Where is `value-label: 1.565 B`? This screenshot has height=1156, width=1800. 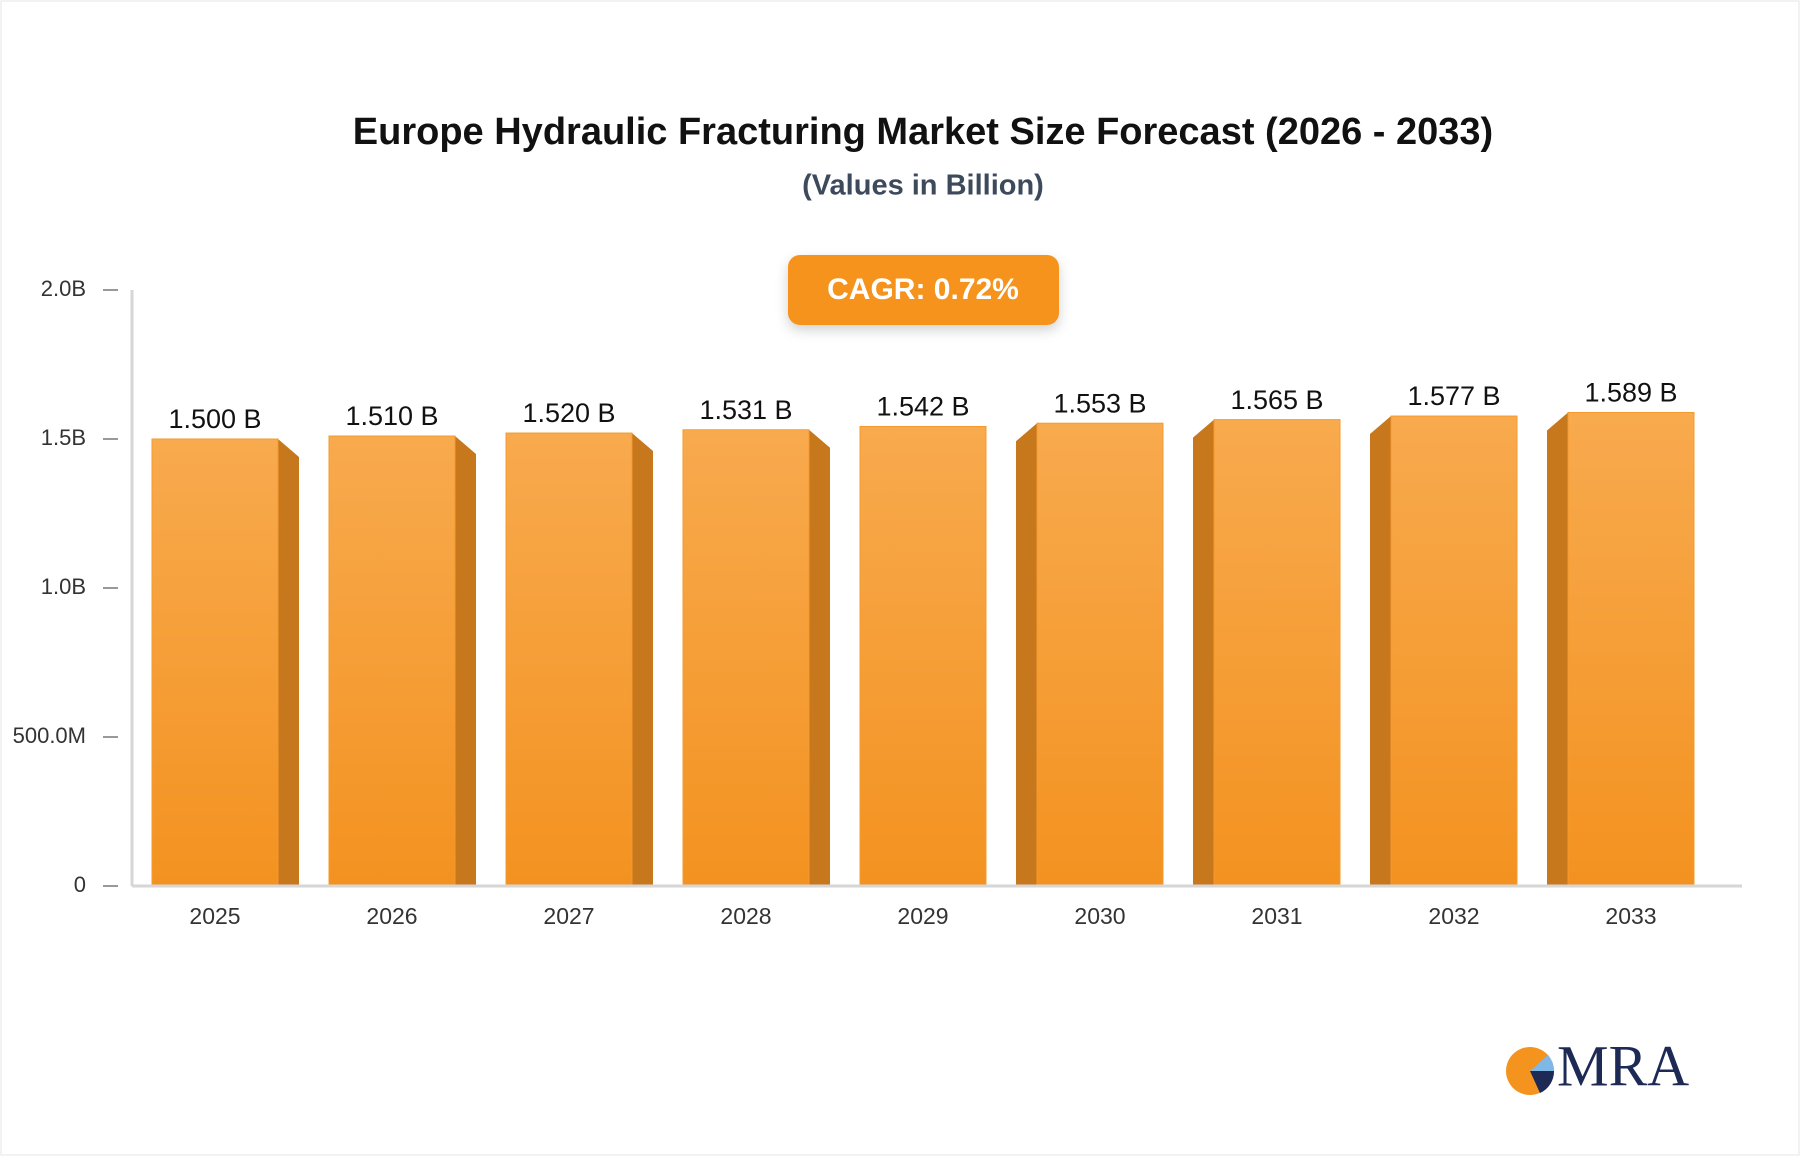 value-label: 1.565 B is located at coordinates (1276, 400).